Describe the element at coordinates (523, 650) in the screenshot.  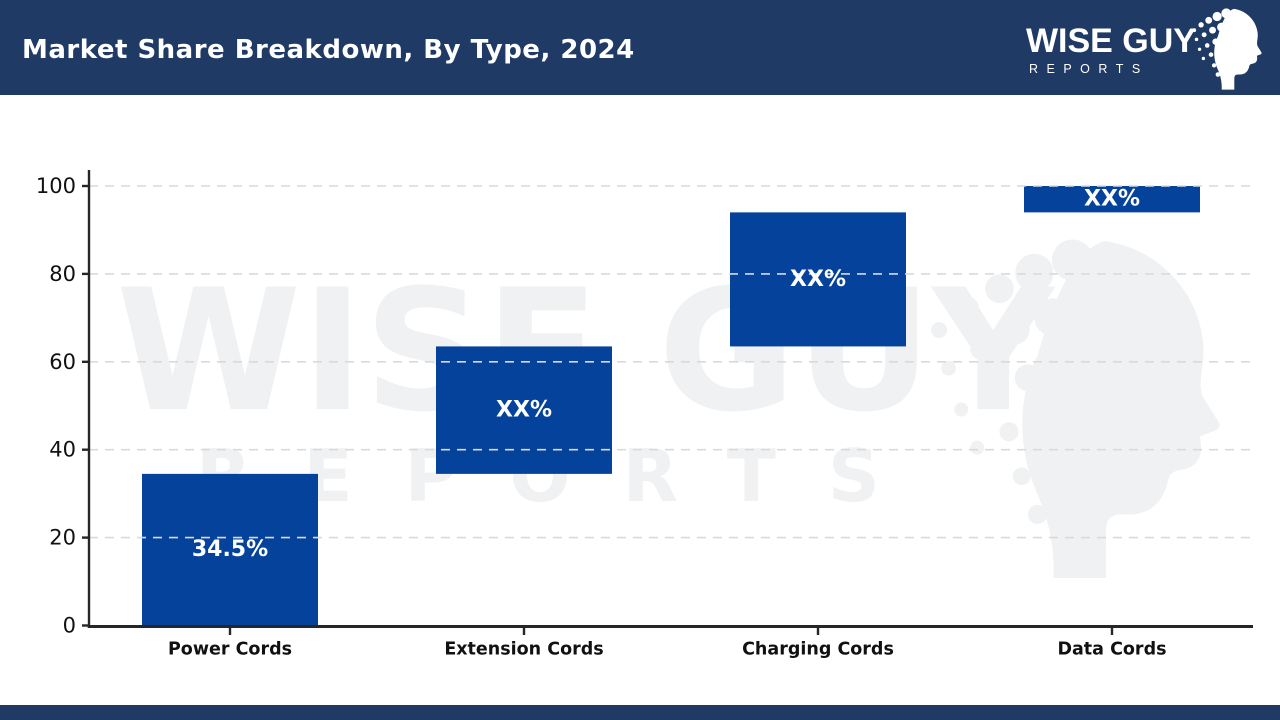
I see `x-tick-label-1: Extension Cords` at that location.